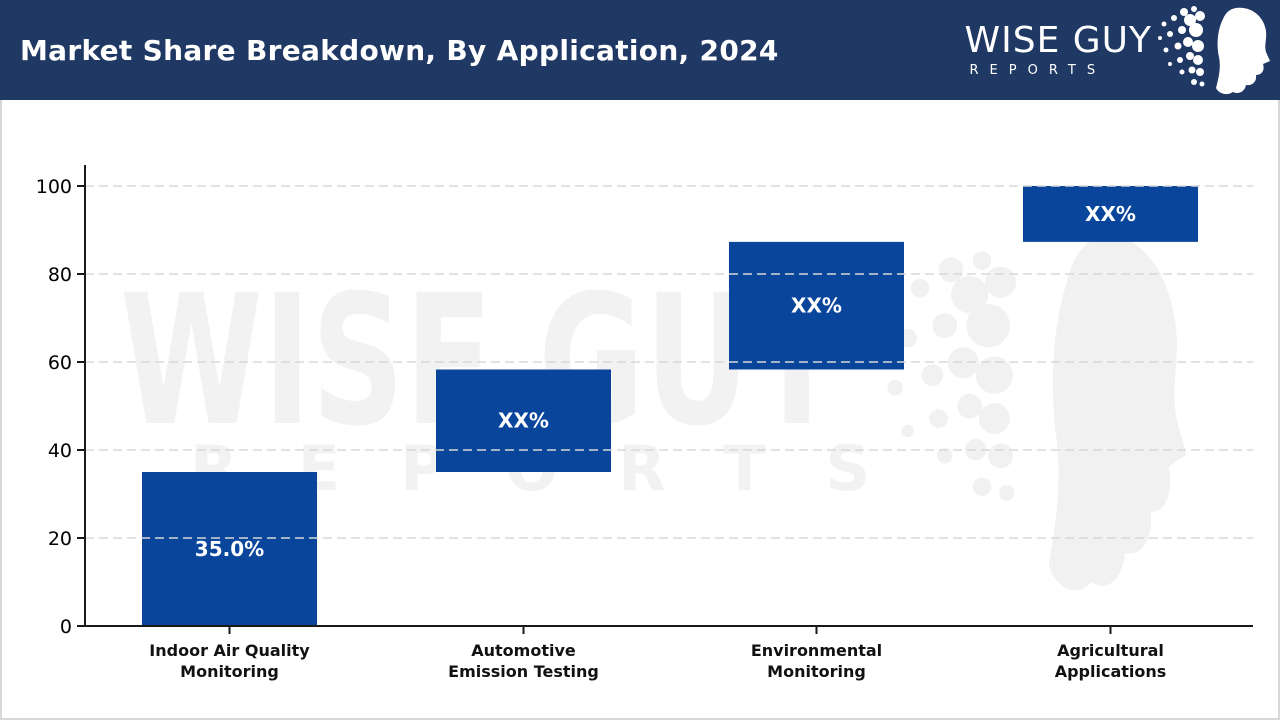  What do you see at coordinates (229, 661) in the screenshot?
I see `x-category-label: Indoor Air Quality Monitoring` at bounding box center [229, 661].